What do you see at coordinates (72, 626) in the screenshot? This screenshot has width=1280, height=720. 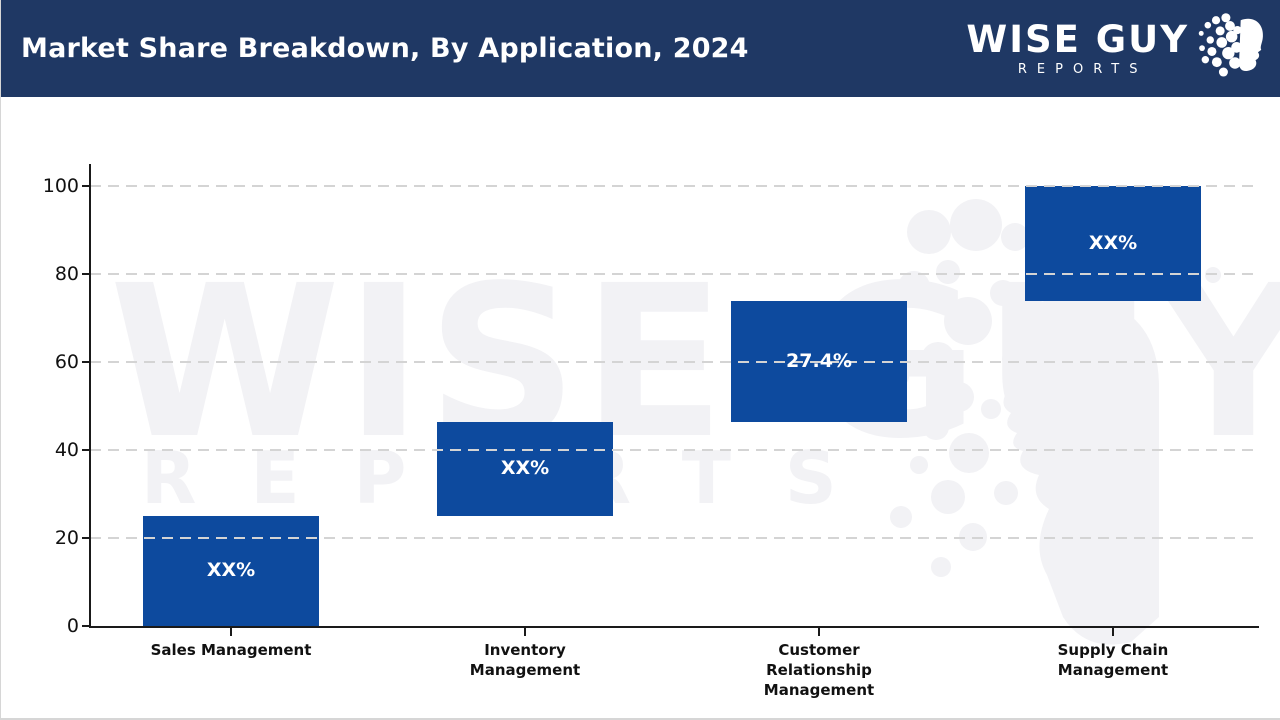 I see `y-tick-label-0: 0` at bounding box center [72, 626].